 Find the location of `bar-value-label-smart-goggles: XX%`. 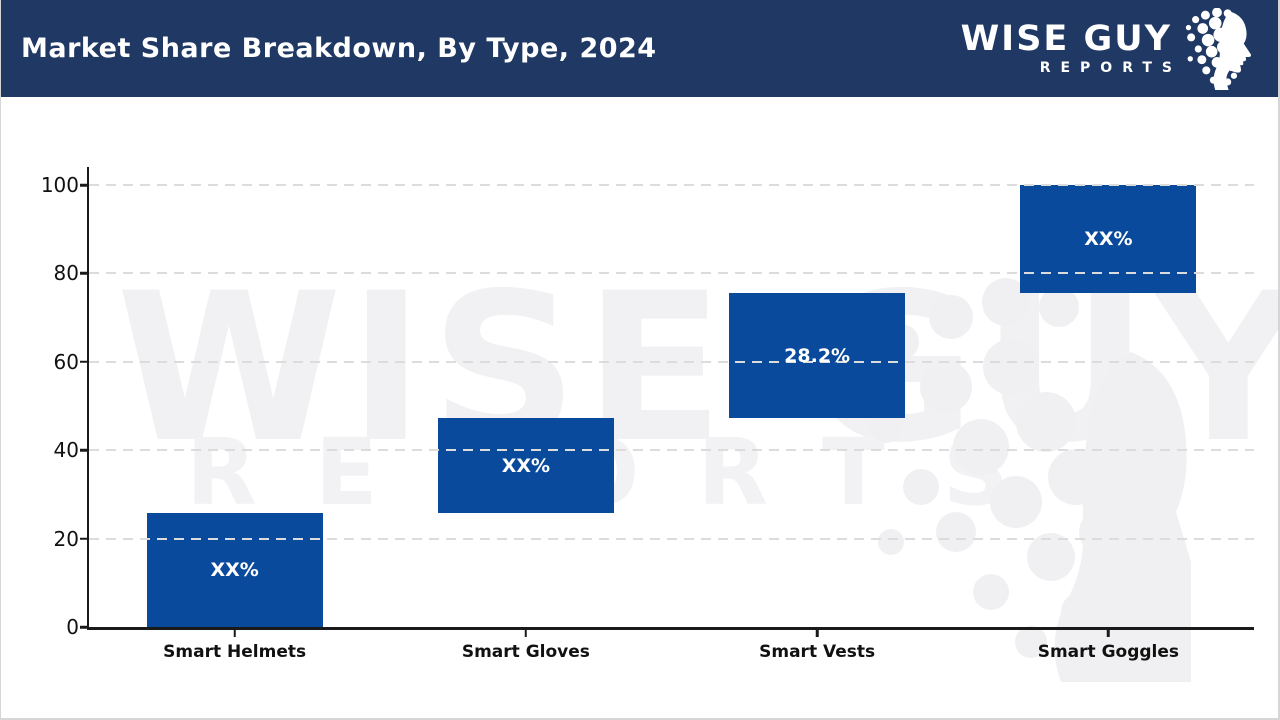

bar-value-label-smart-goggles: XX% is located at coordinates (1108, 239).